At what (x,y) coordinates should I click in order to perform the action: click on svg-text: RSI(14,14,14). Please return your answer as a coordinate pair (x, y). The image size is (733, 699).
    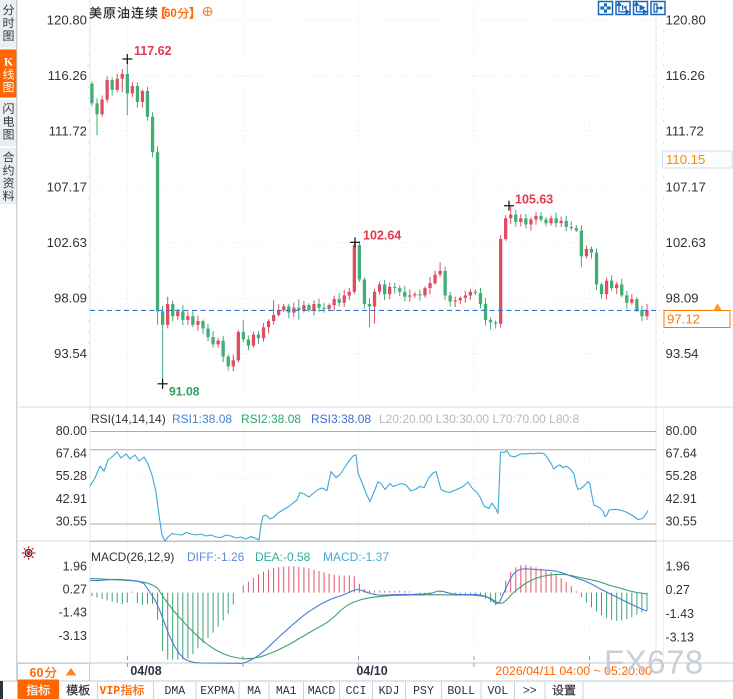
    Looking at the image, I should click on (128, 419).